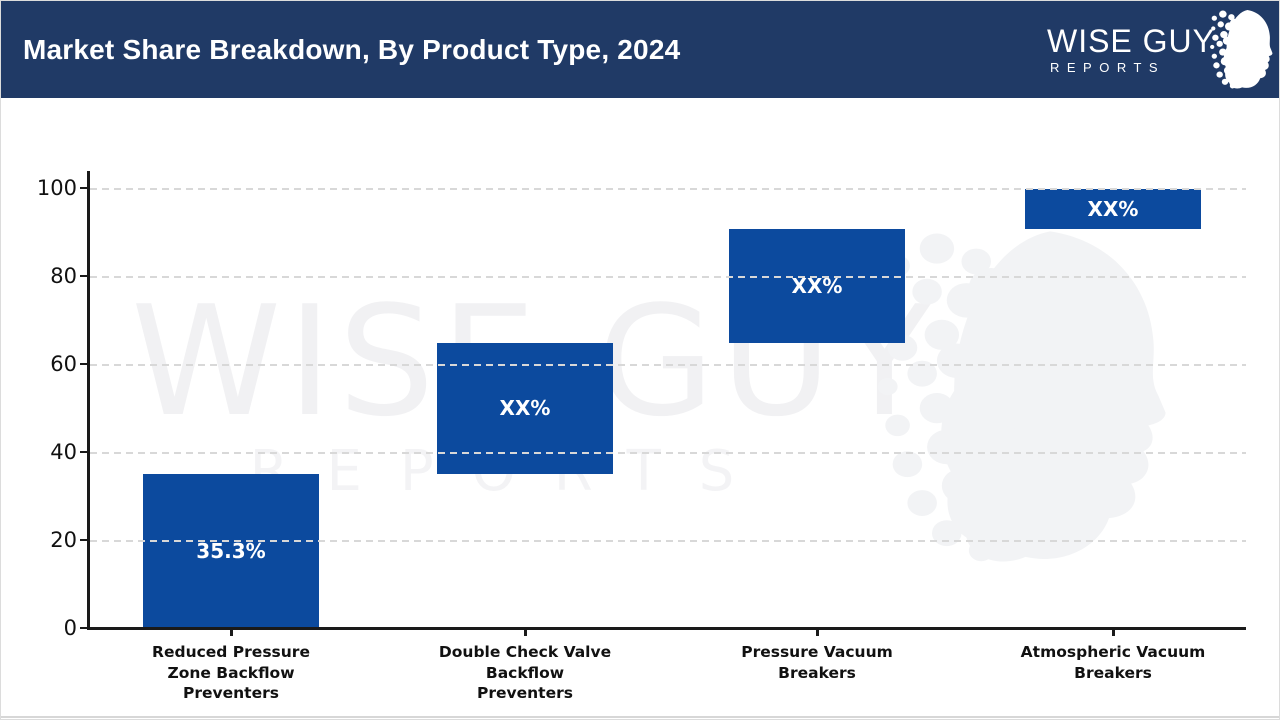 The height and width of the screenshot is (720, 1280). I want to click on x-category-label: Reduced Pressure Zone Backflow Preventers, so click(231, 673).